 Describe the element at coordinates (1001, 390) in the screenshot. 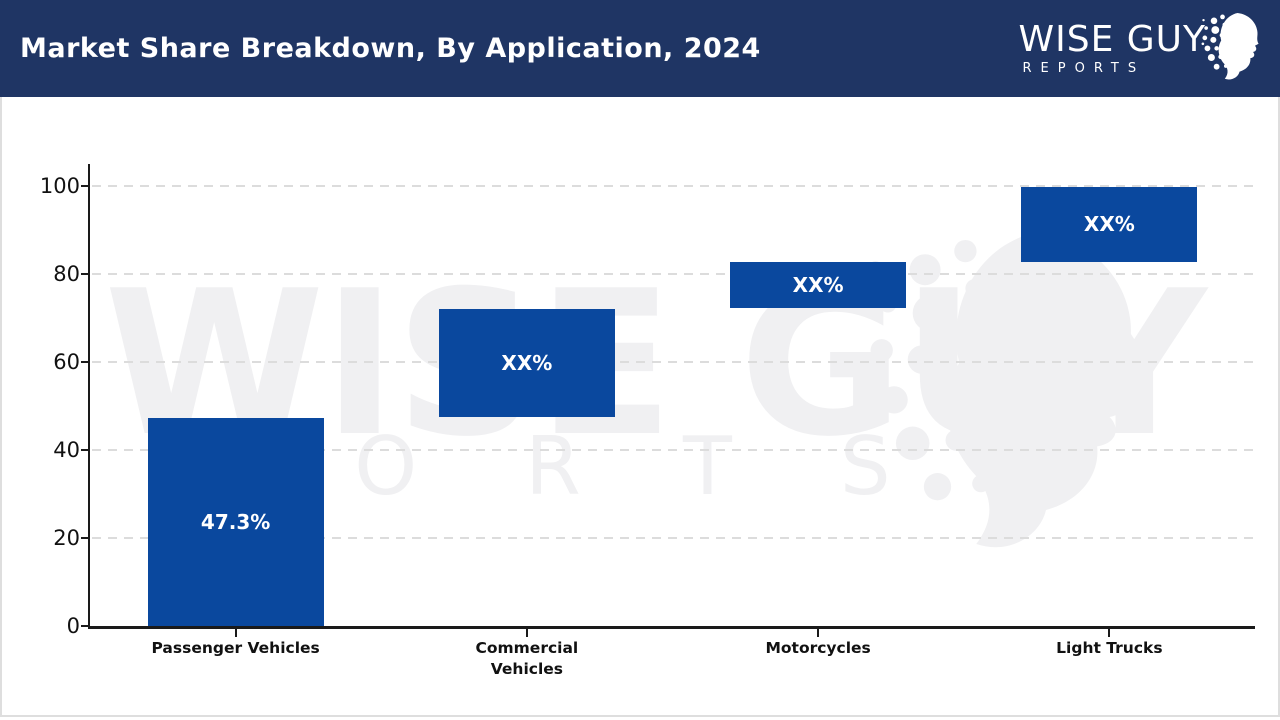

I see `watermark-face-icon` at that location.